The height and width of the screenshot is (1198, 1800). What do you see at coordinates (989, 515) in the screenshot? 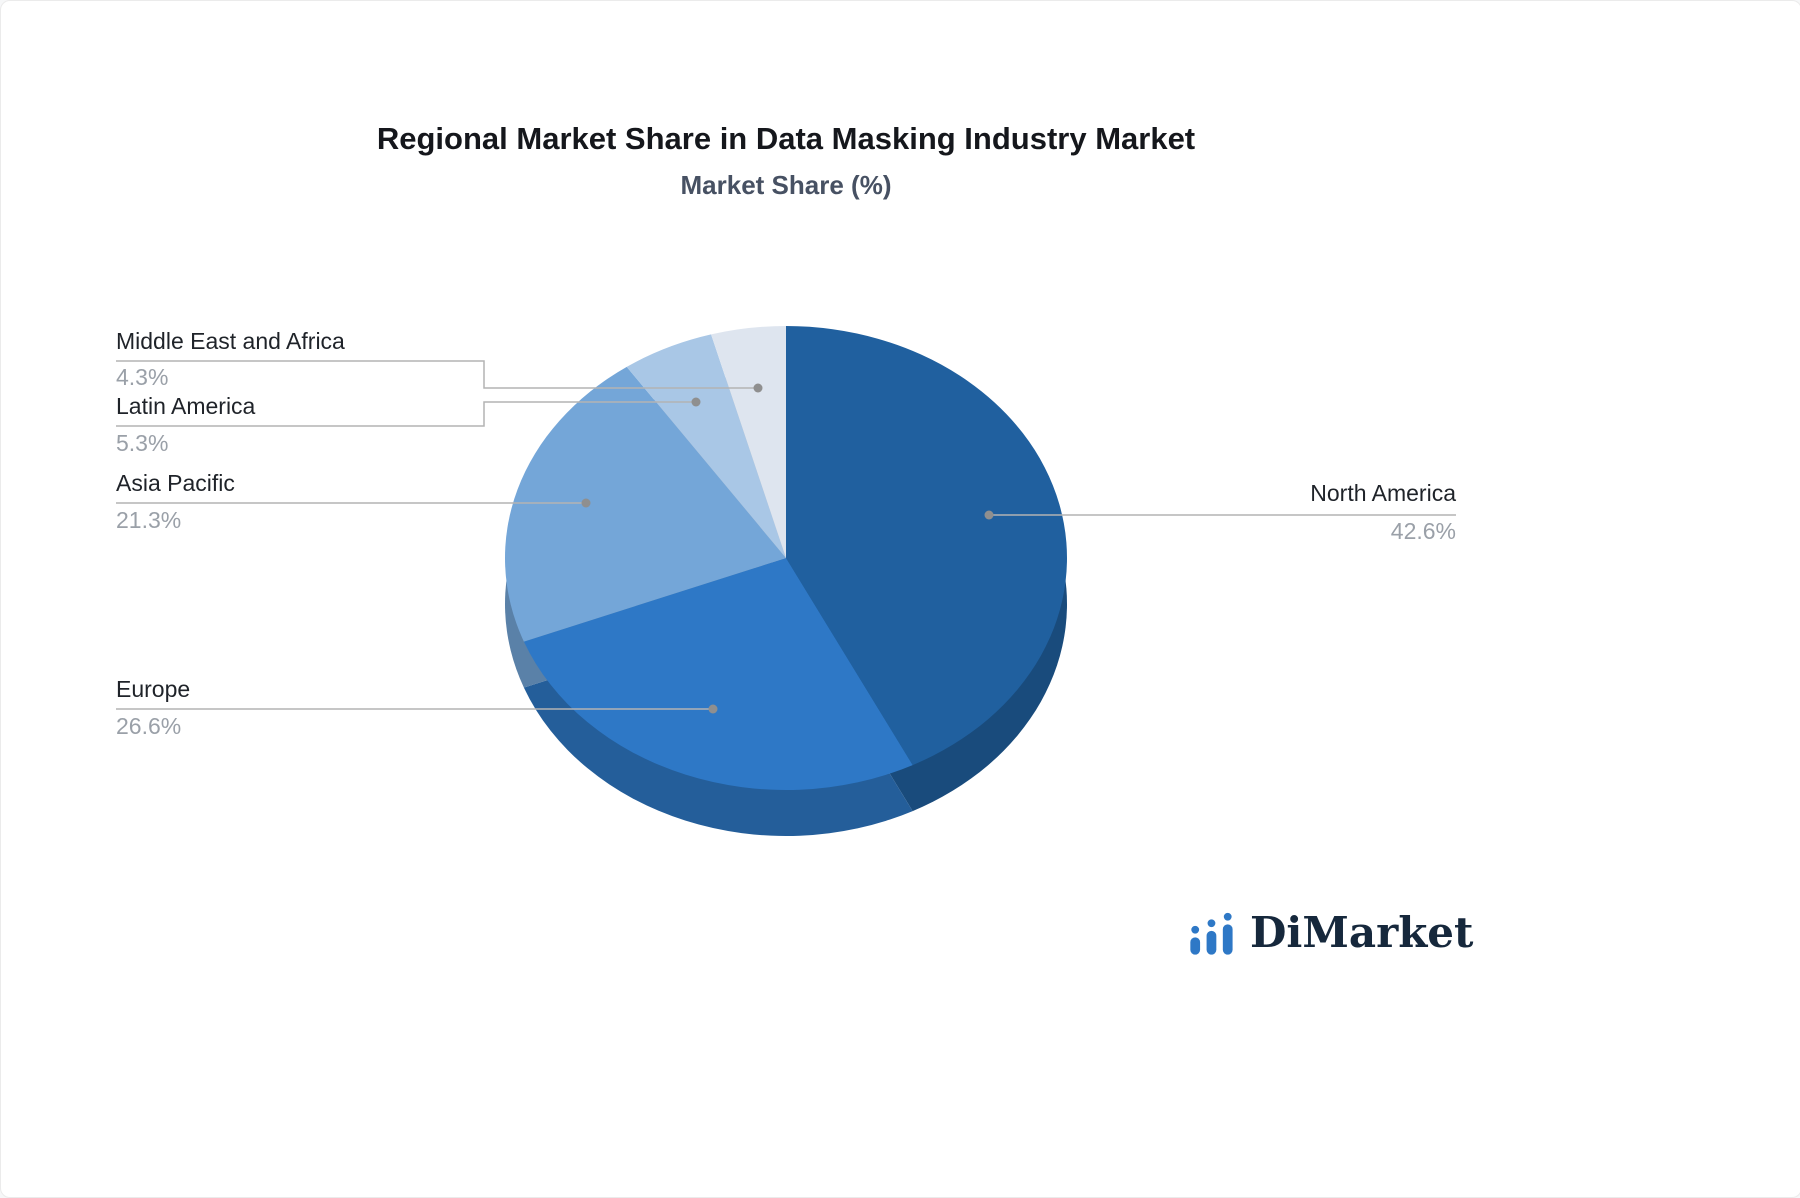
I see `leader-dot-north-america` at bounding box center [989, 515].